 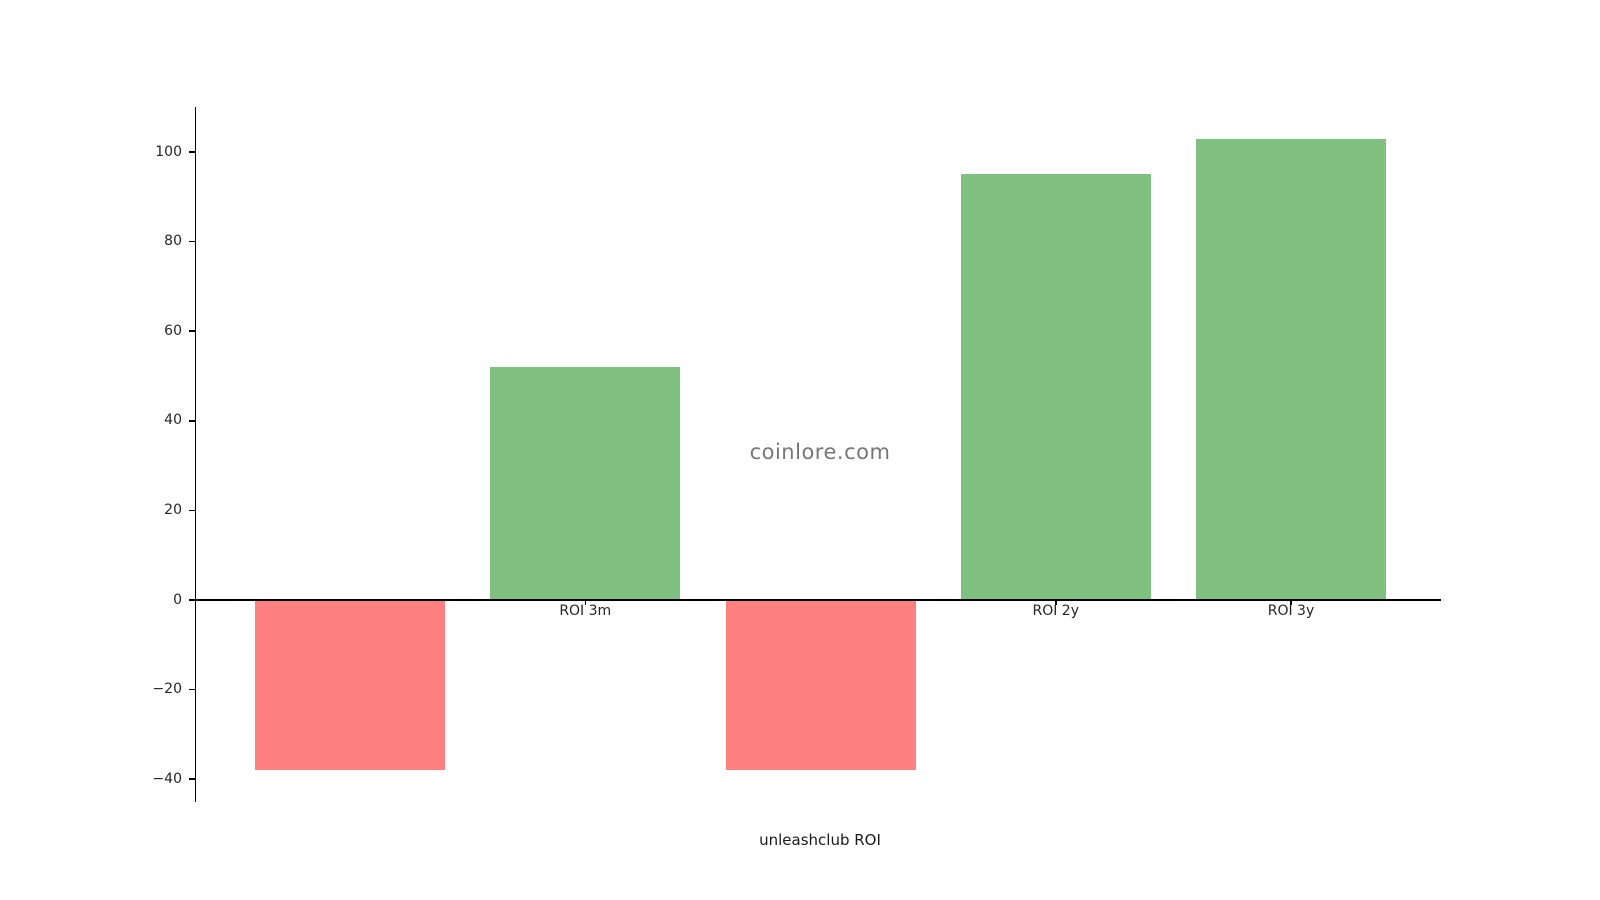 What do you see at coordinates (173, 330) in the screenshot?
I see `y-tick-label: 60` at bounding box center [173, 330].